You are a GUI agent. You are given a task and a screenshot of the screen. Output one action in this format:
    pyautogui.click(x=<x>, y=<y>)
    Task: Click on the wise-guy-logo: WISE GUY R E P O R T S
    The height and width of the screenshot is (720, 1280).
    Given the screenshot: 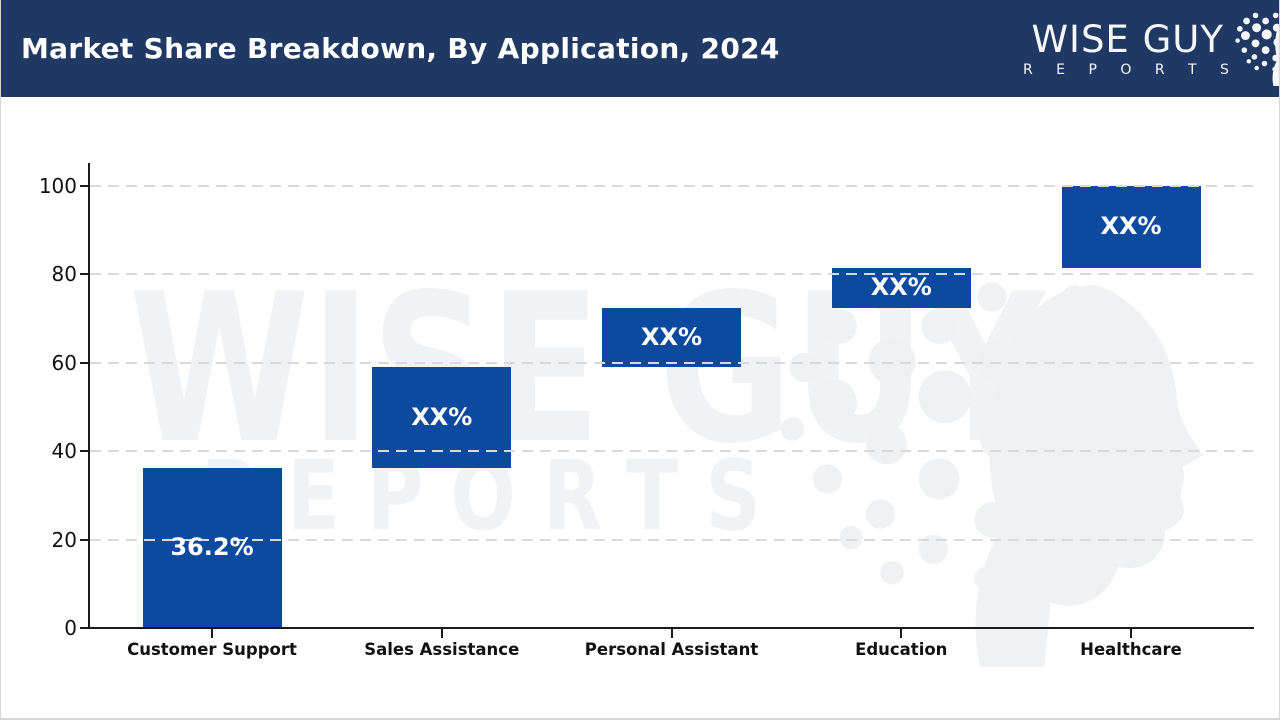 What is the action you would take?
    pyautogui.click(x=1148, y=49)
    